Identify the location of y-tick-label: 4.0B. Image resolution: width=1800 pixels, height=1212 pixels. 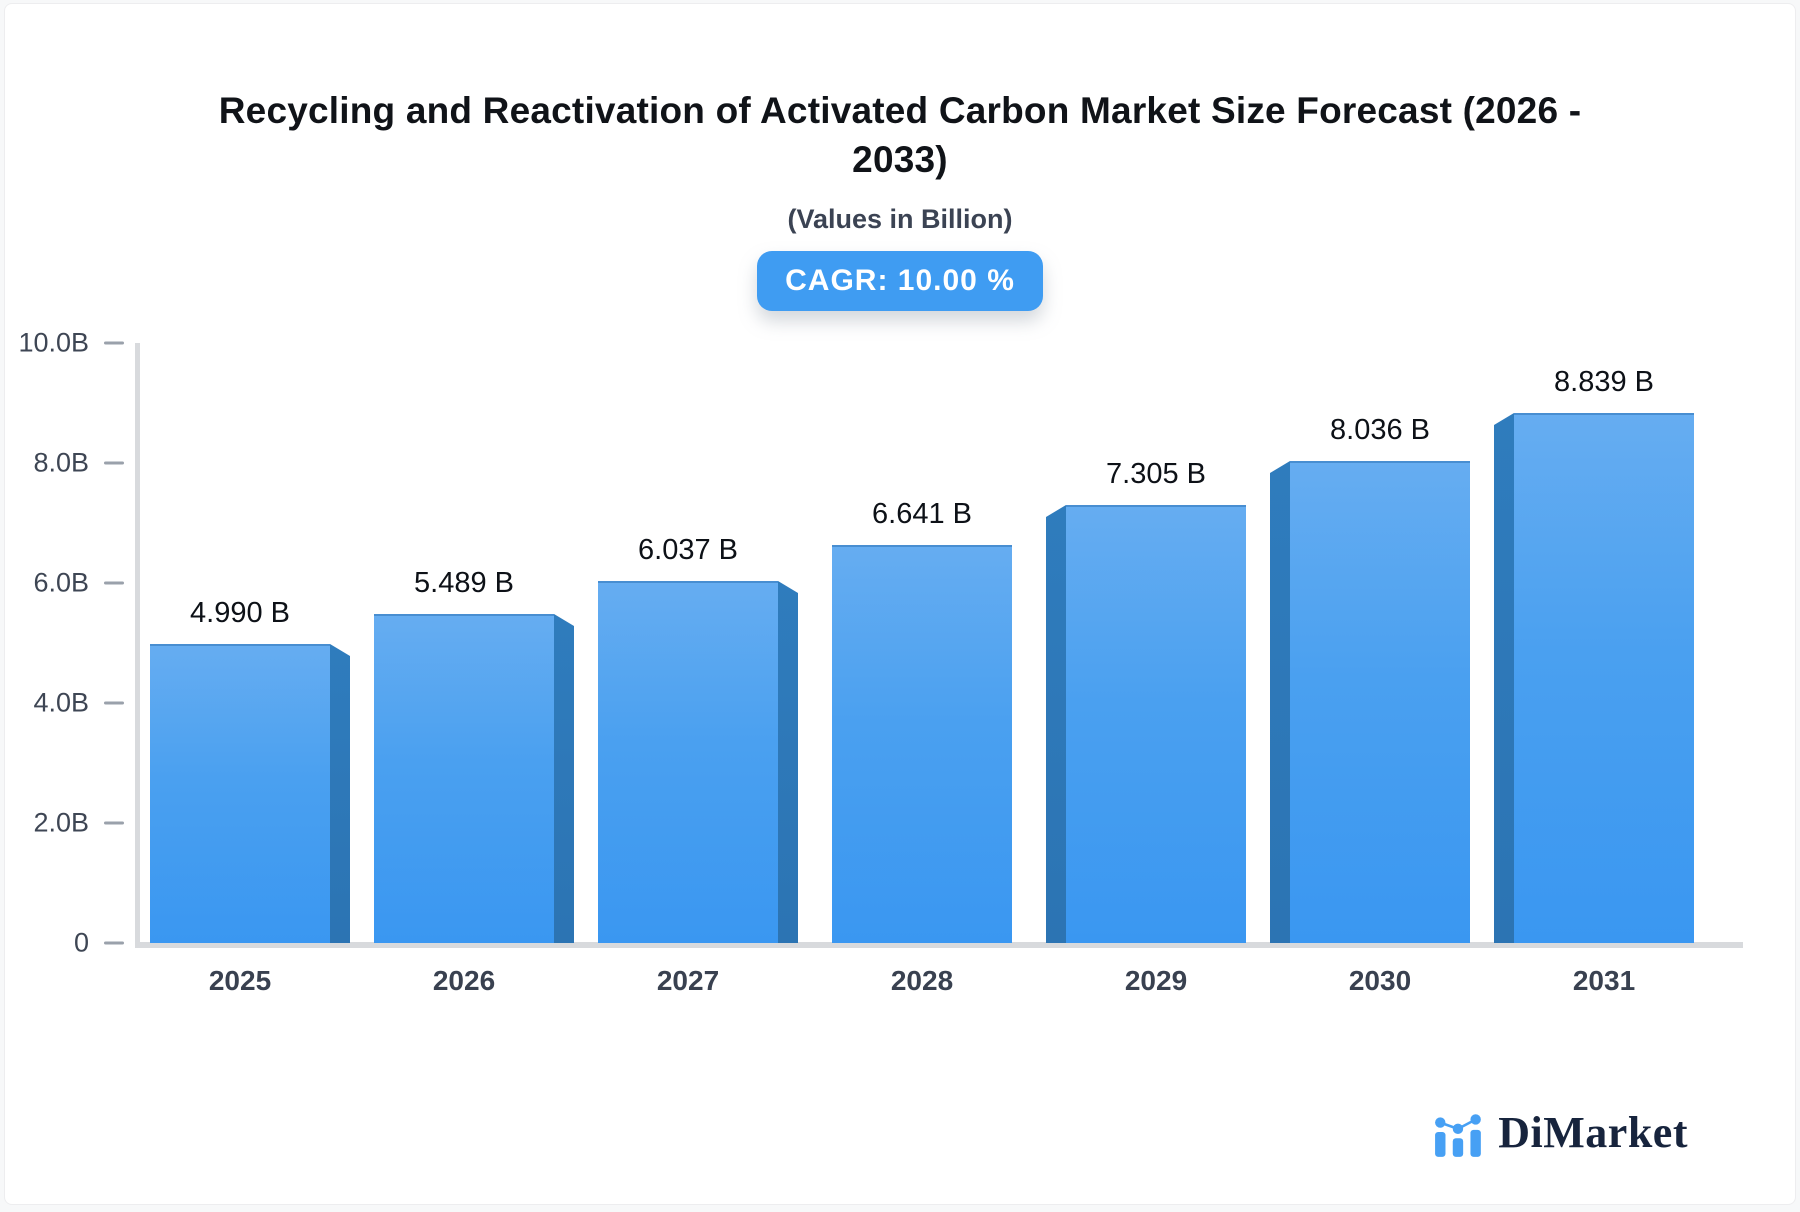
(61, 702).